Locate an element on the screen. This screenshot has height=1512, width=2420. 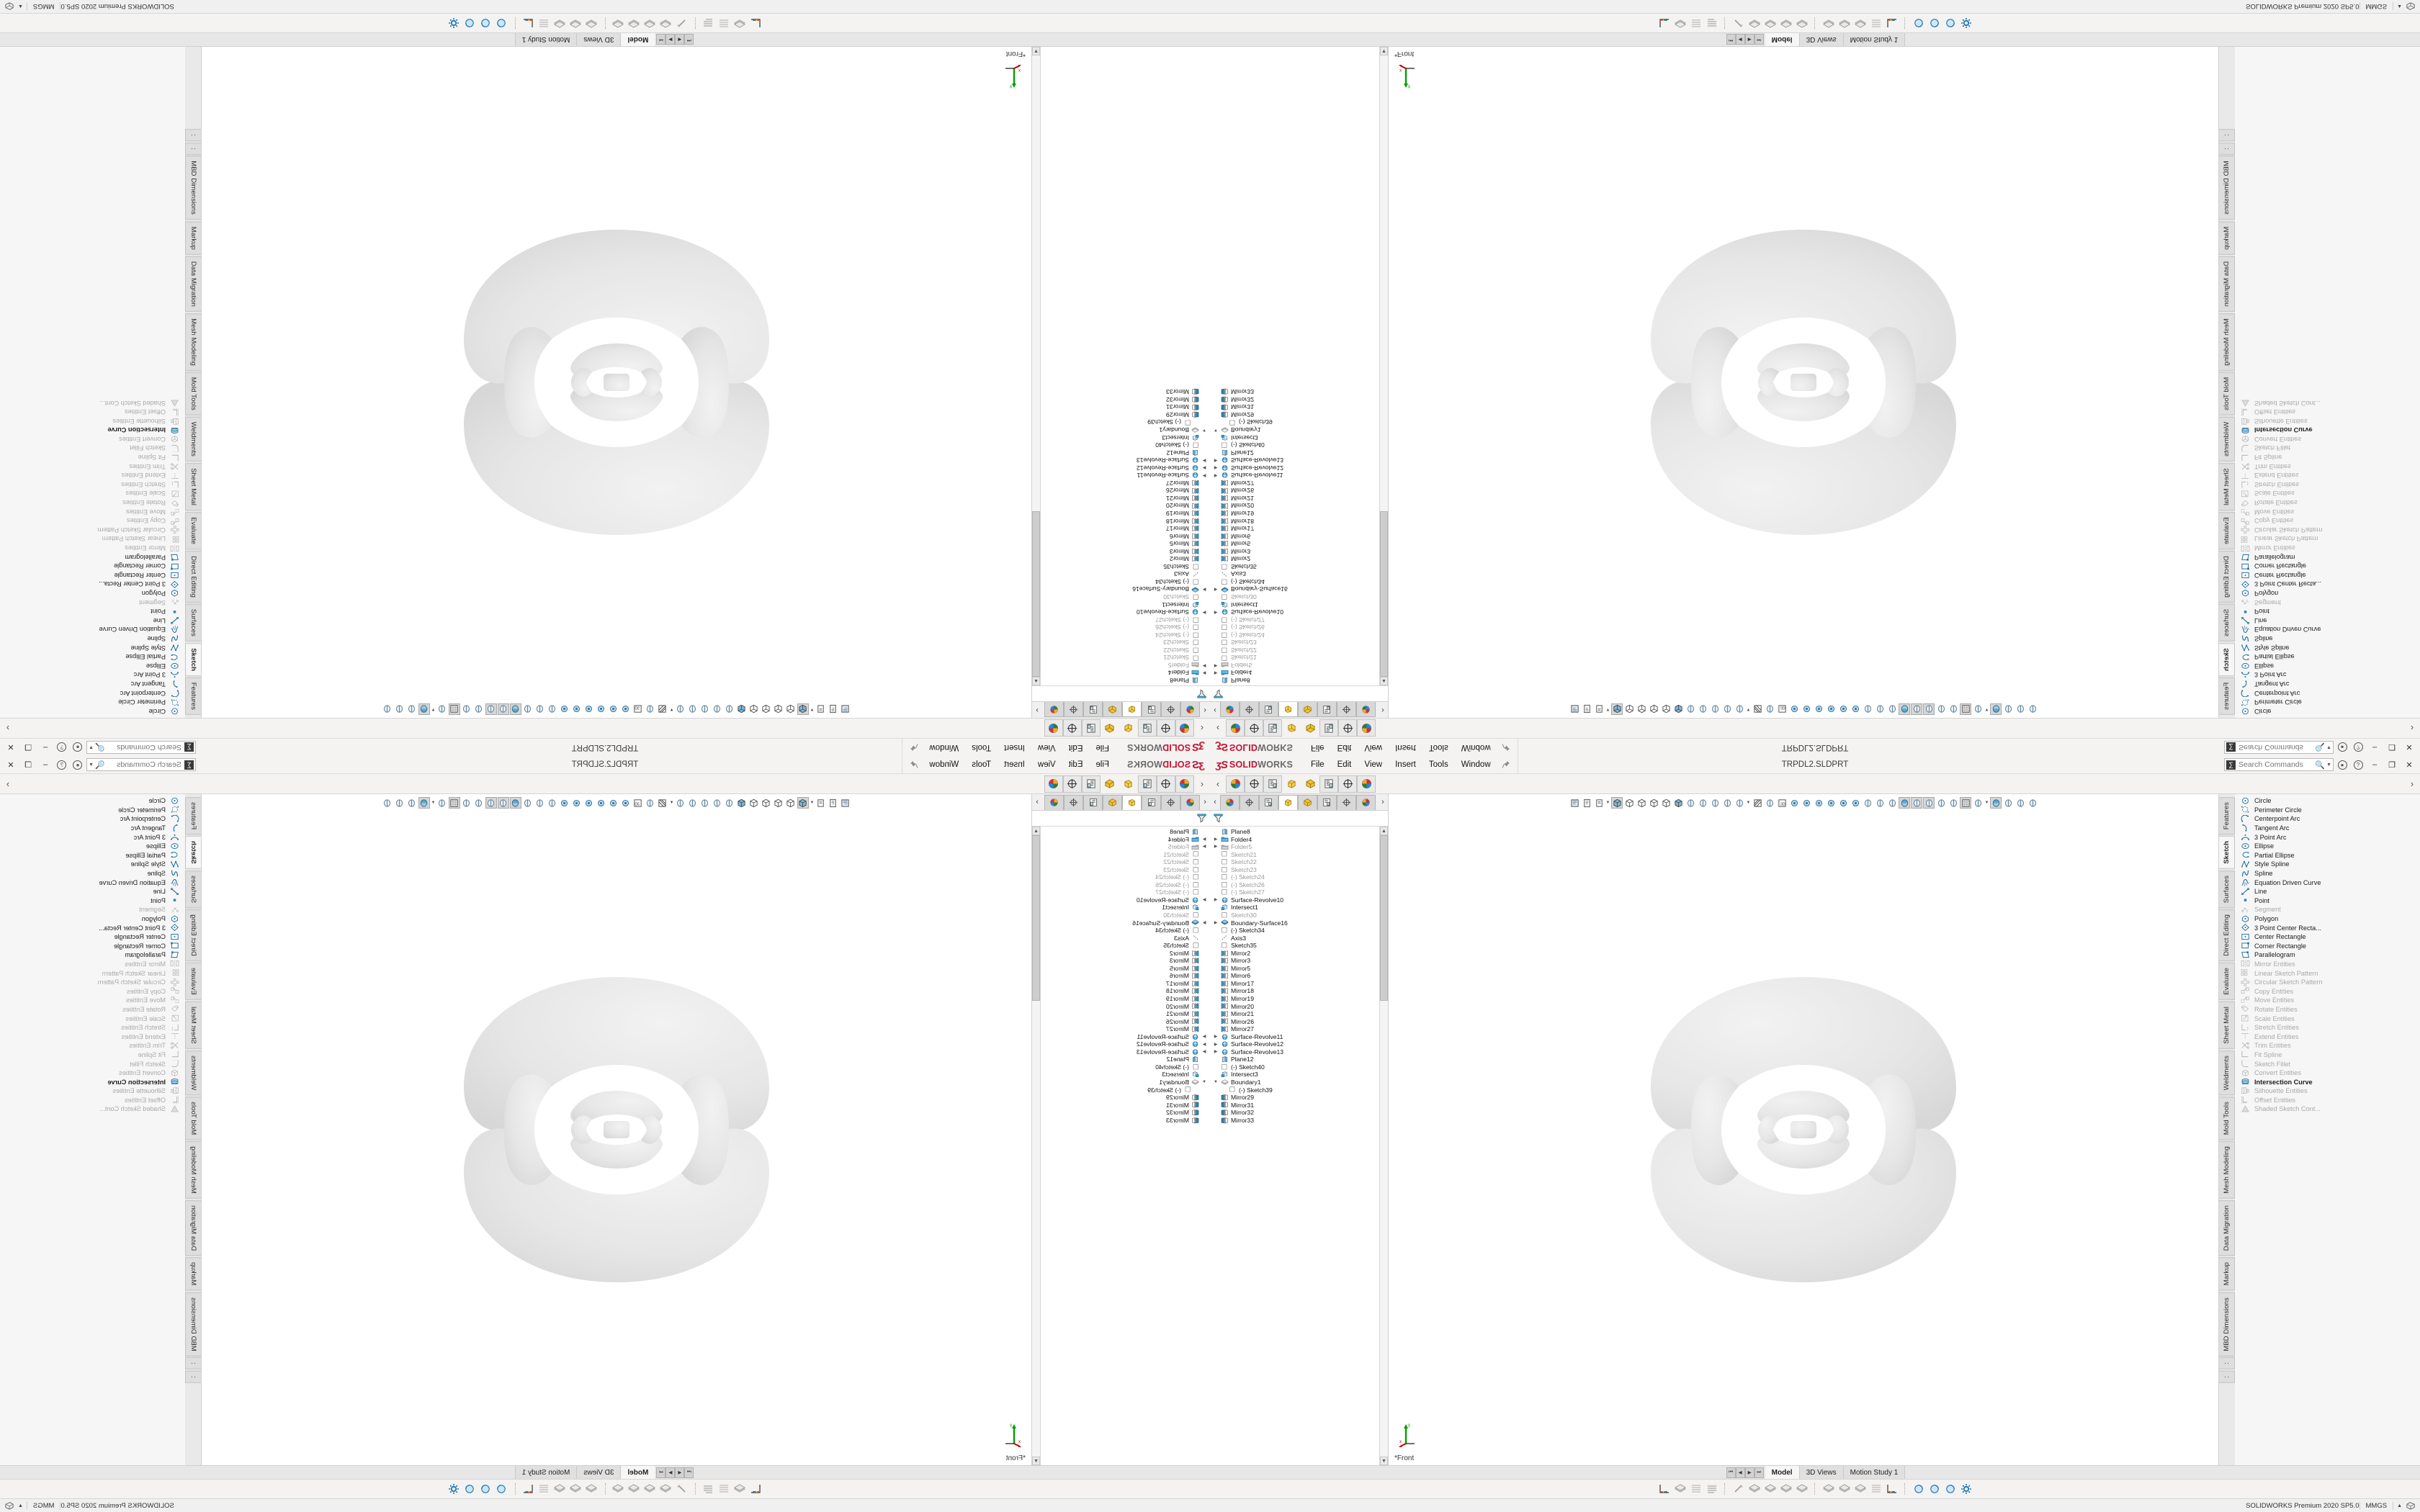
part-yellow-icon is located at coordinates (1128, 784).